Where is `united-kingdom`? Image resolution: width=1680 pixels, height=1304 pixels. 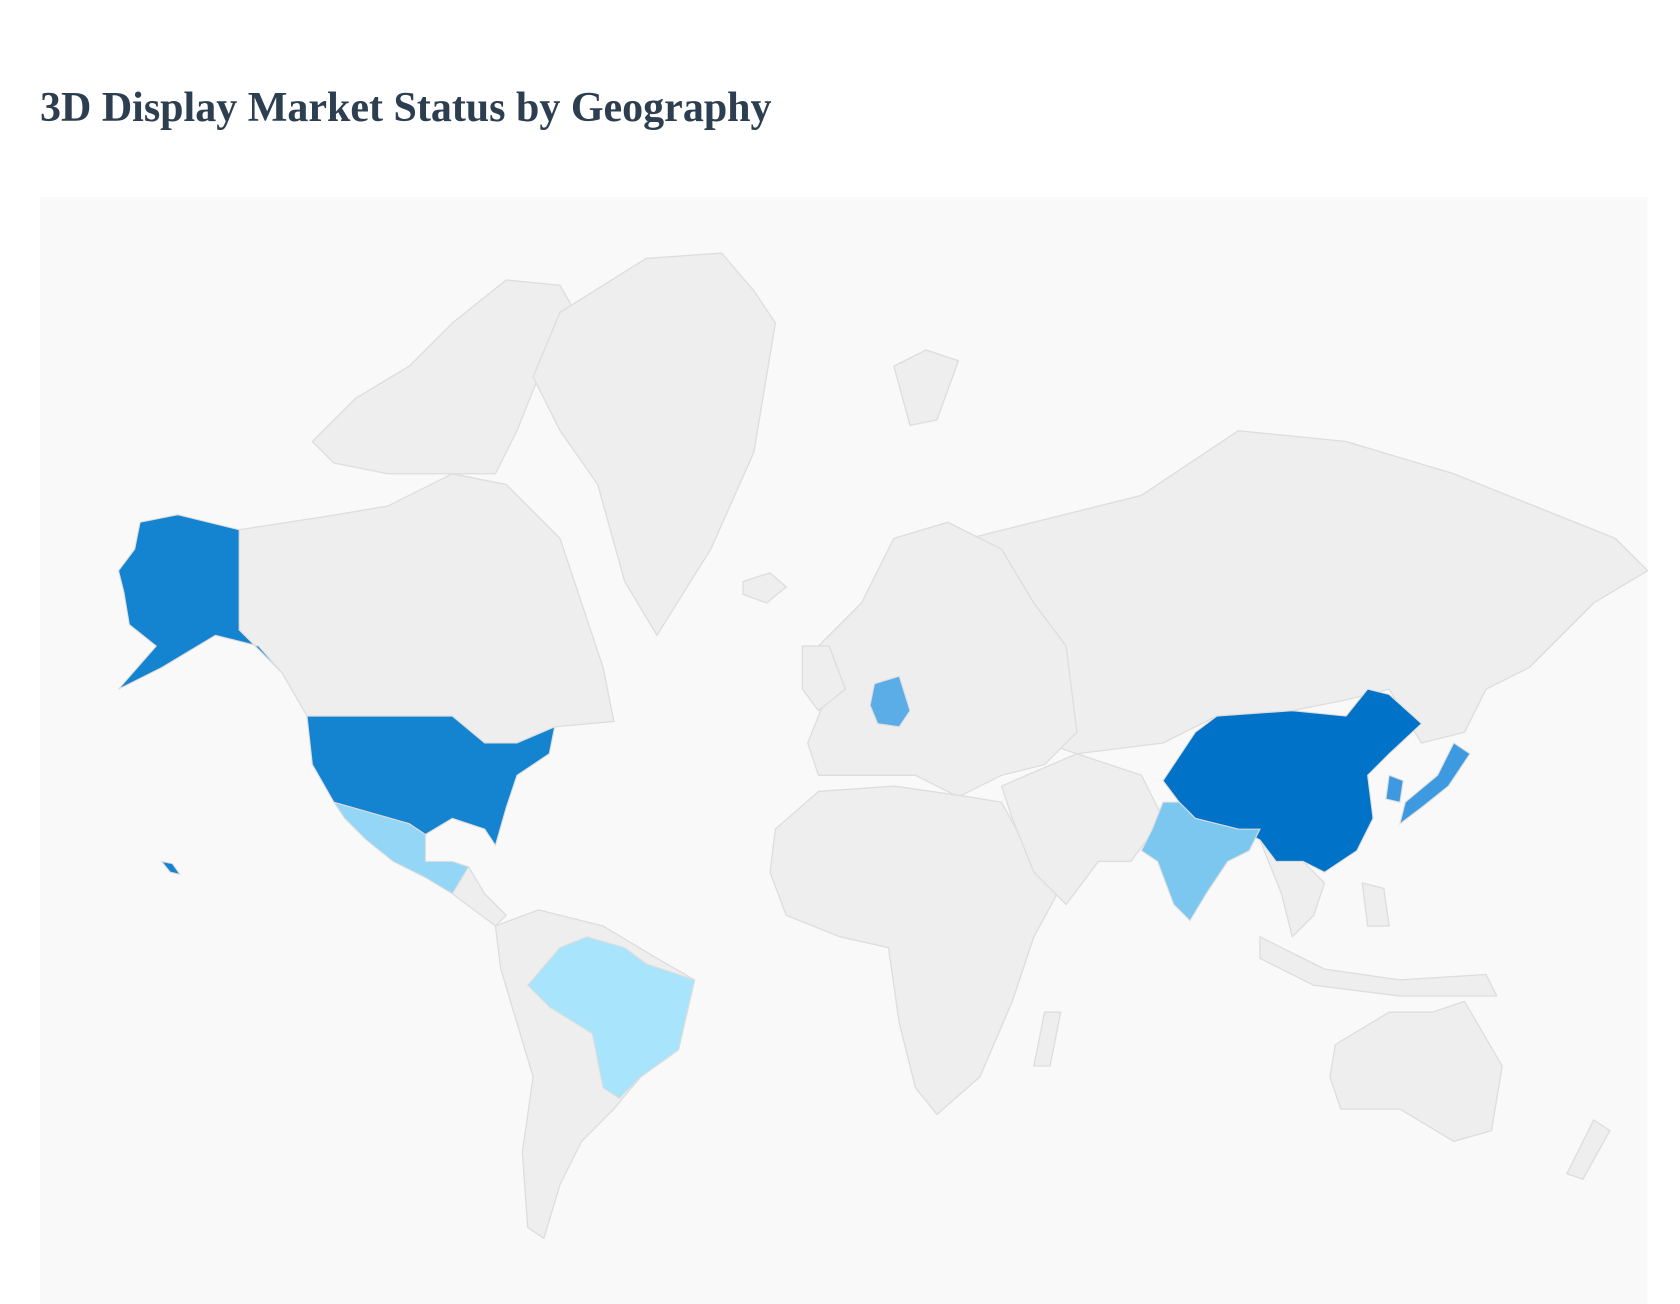 united-kingdom is located at coordinates (824, 678).